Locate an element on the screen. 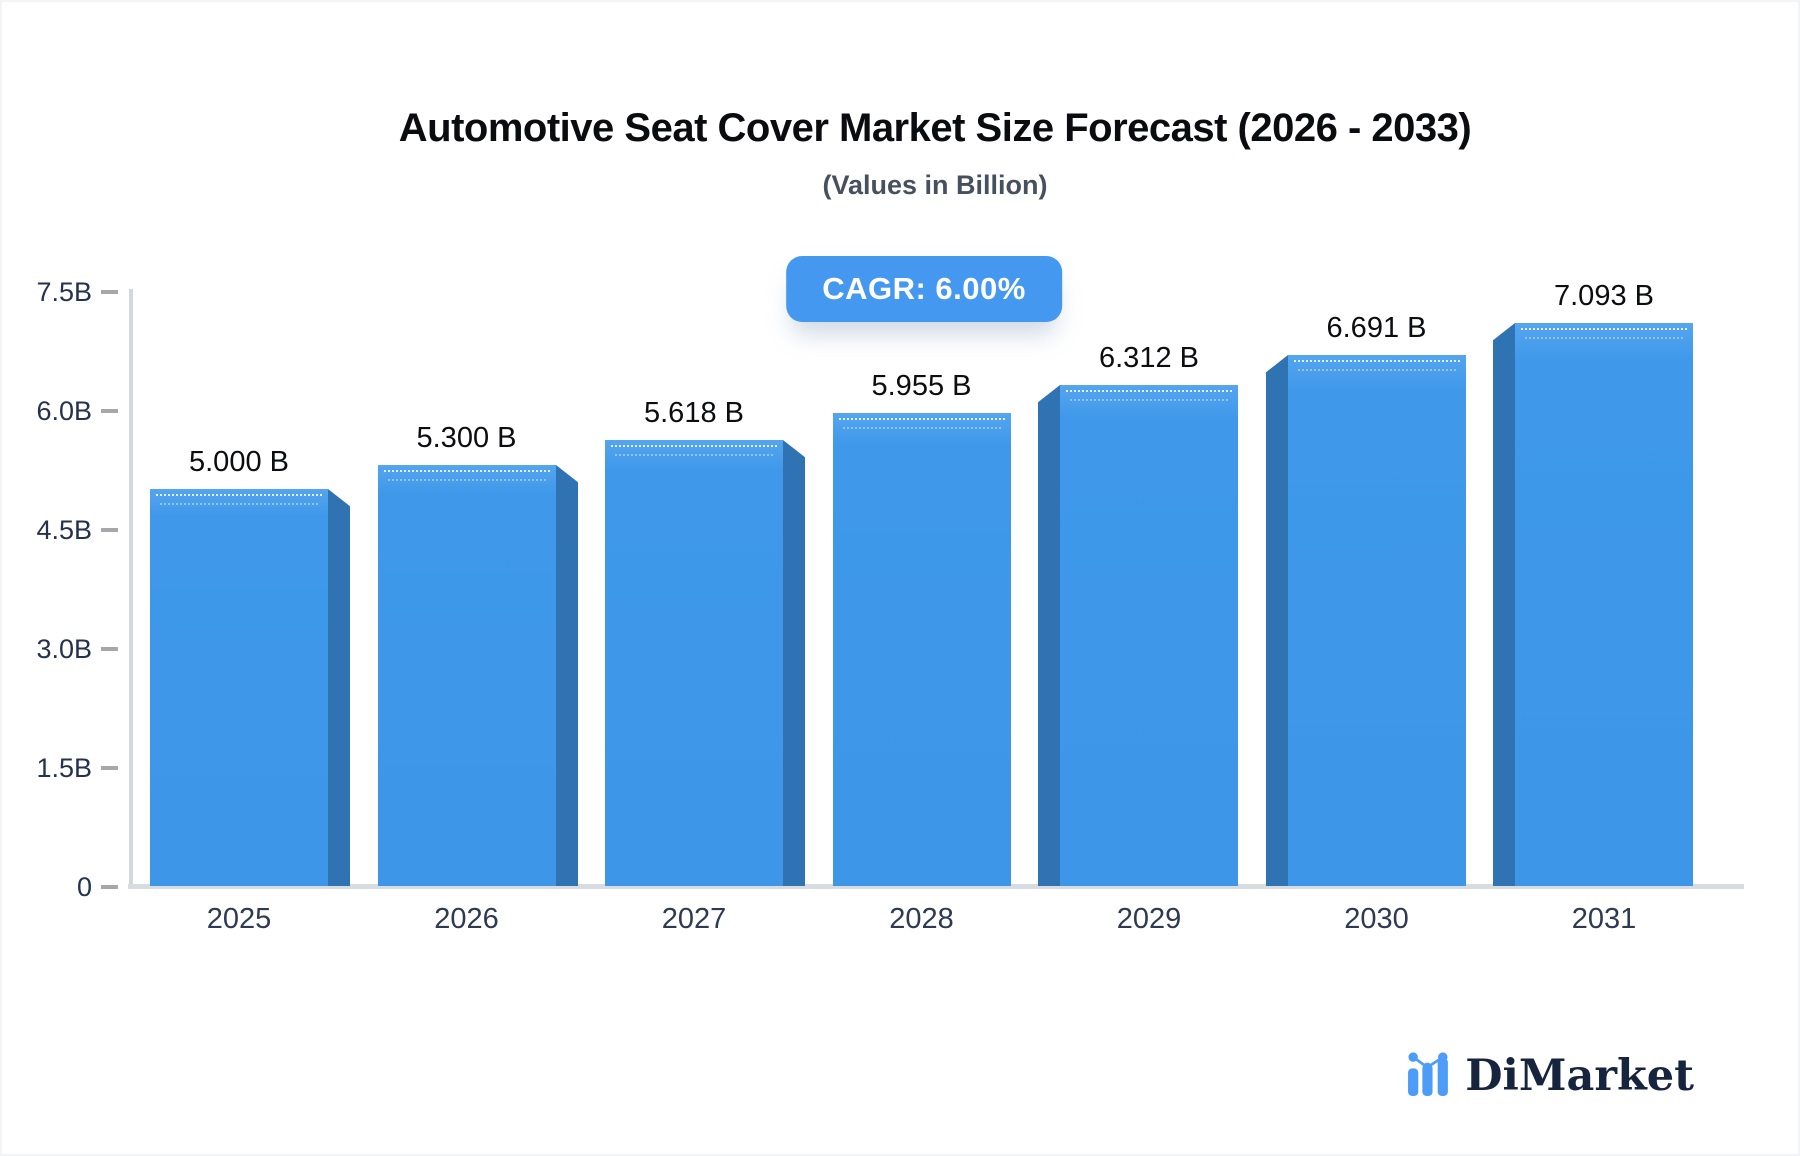 The width and height of the screenshot is (1800, 1156). y-axis-line is located at coordinates (131, 588).